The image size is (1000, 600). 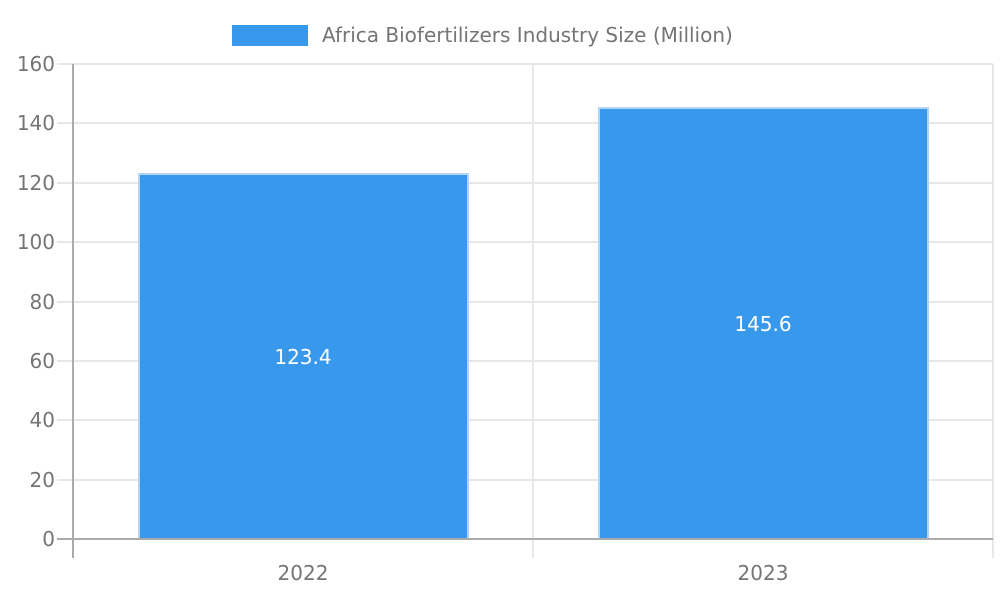 What do you see at coordinates (763, 573) in the screenshot?
I see `x-axis-label-2023: 2023` at bounding box center [763, 573].